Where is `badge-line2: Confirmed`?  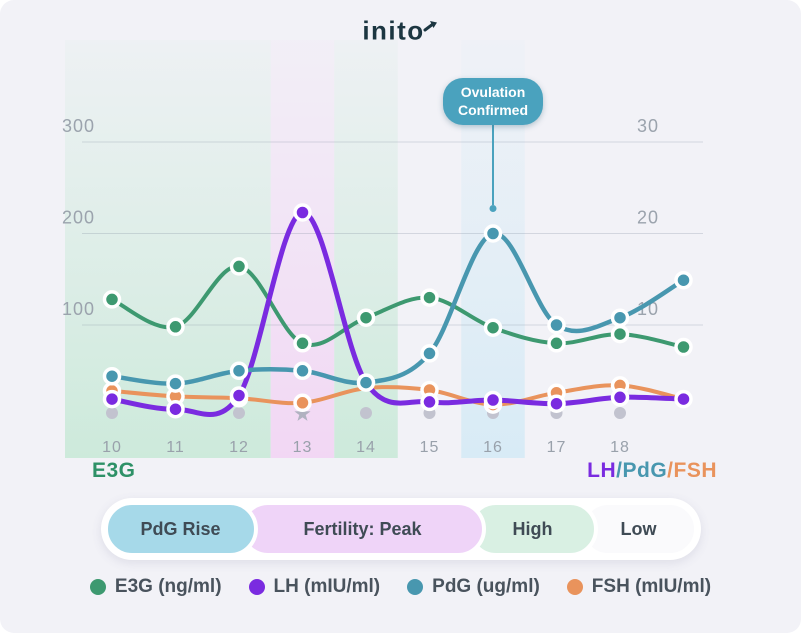
badge-line2: Confirmed is located at coordinates (493, 109).